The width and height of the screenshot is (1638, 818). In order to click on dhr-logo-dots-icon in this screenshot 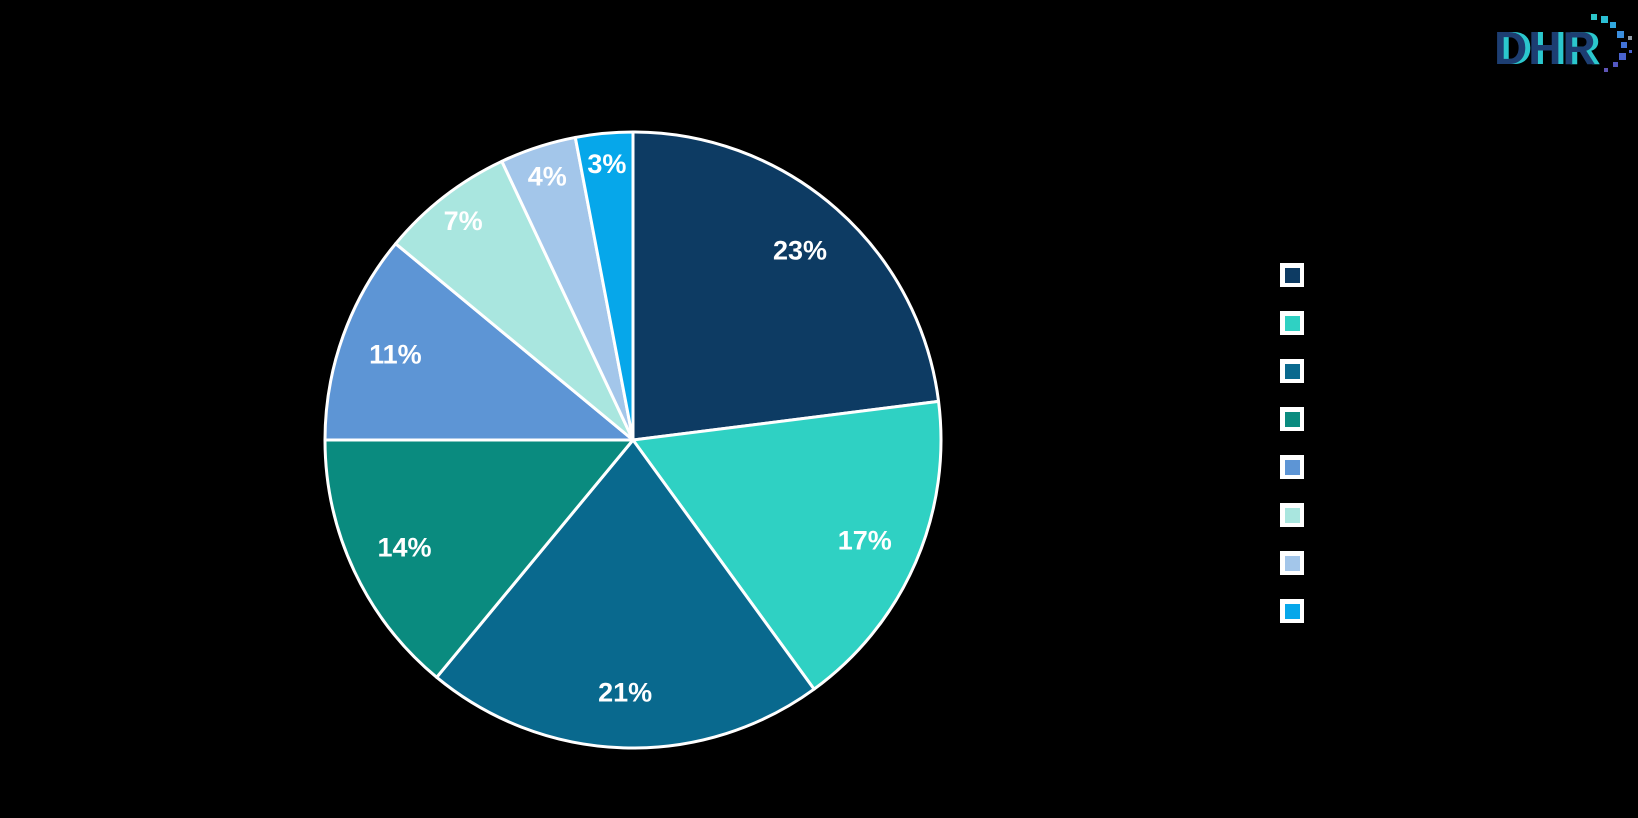, I will do `click(1611, 43)`.